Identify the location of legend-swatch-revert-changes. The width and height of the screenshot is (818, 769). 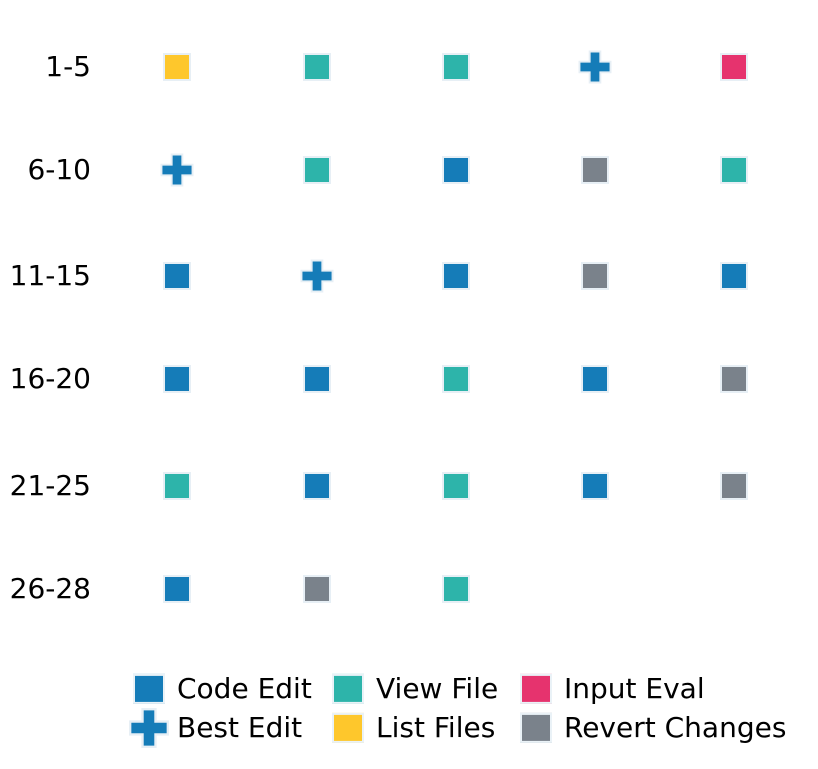
(536, 728).